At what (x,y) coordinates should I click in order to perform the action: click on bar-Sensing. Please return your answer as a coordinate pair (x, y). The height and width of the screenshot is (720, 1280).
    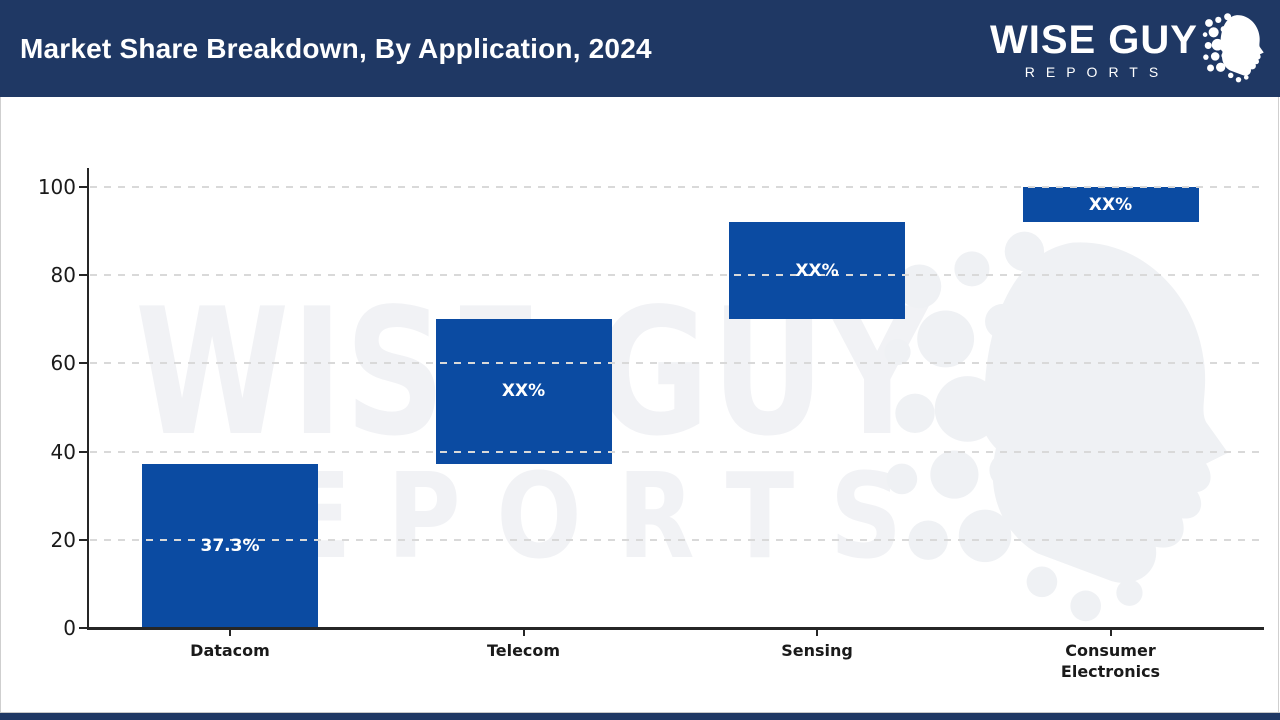
    Looking at the image, I should click on (817, 271).